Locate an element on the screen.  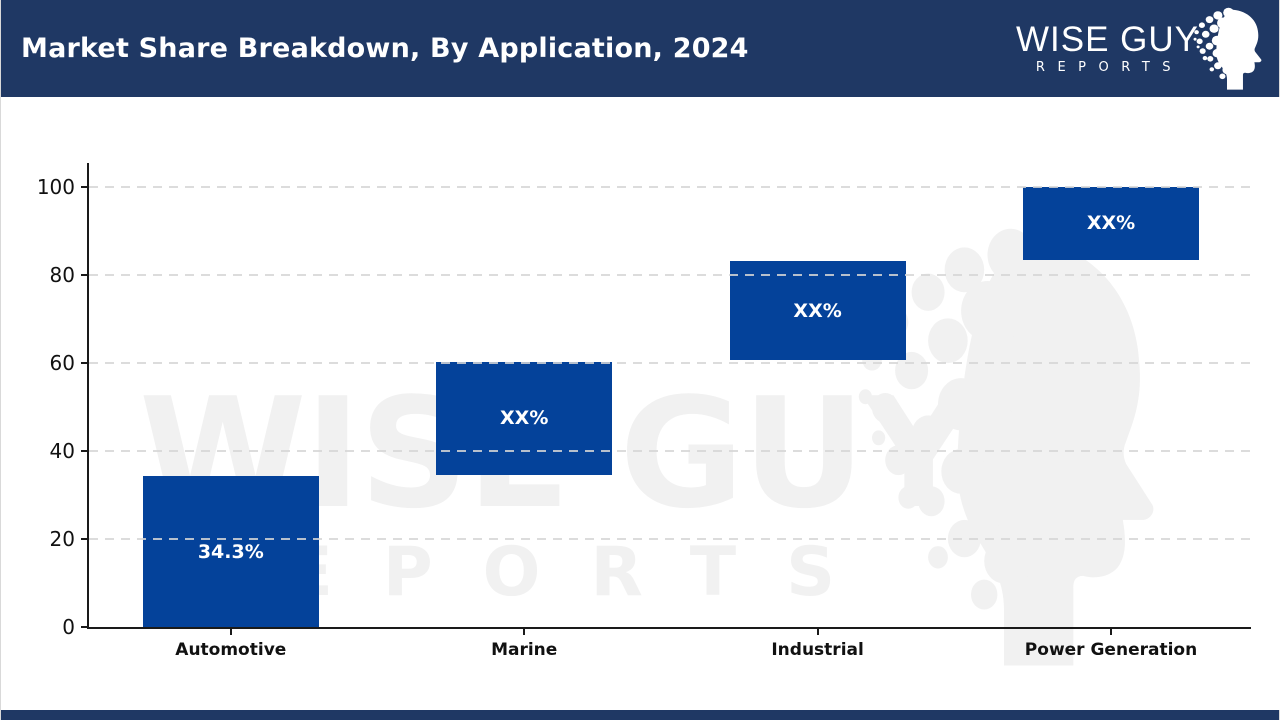
brand-logo: WISE GUY REPORTS is located at coordinates (1140, 49).